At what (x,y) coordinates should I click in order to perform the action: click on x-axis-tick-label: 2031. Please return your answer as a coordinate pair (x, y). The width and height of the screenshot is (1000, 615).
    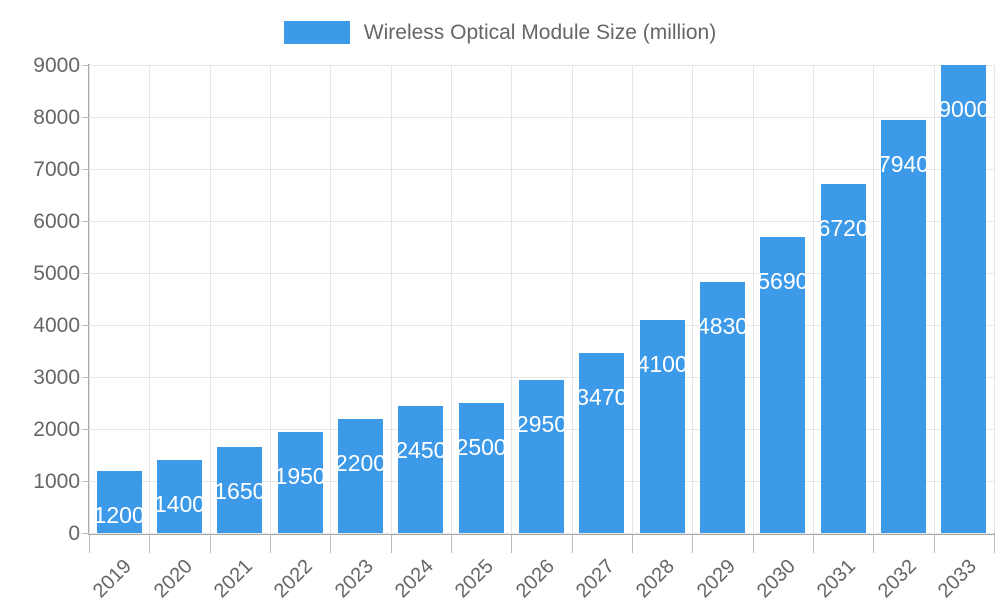
    Looking at the image, I should click on (836, 579).